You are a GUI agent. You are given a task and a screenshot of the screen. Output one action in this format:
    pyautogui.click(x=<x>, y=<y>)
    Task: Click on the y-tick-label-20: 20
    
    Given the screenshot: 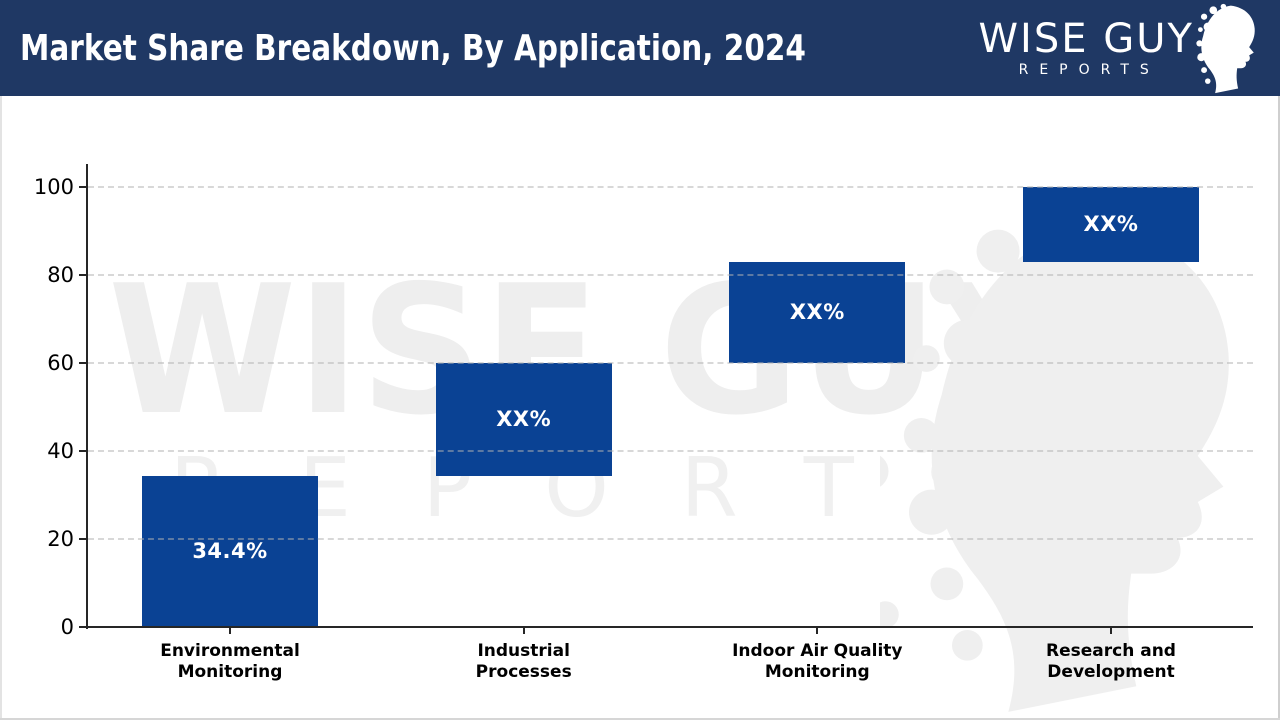 What is the action you would take?
    pyautogui.click(x=60, y=539)
    